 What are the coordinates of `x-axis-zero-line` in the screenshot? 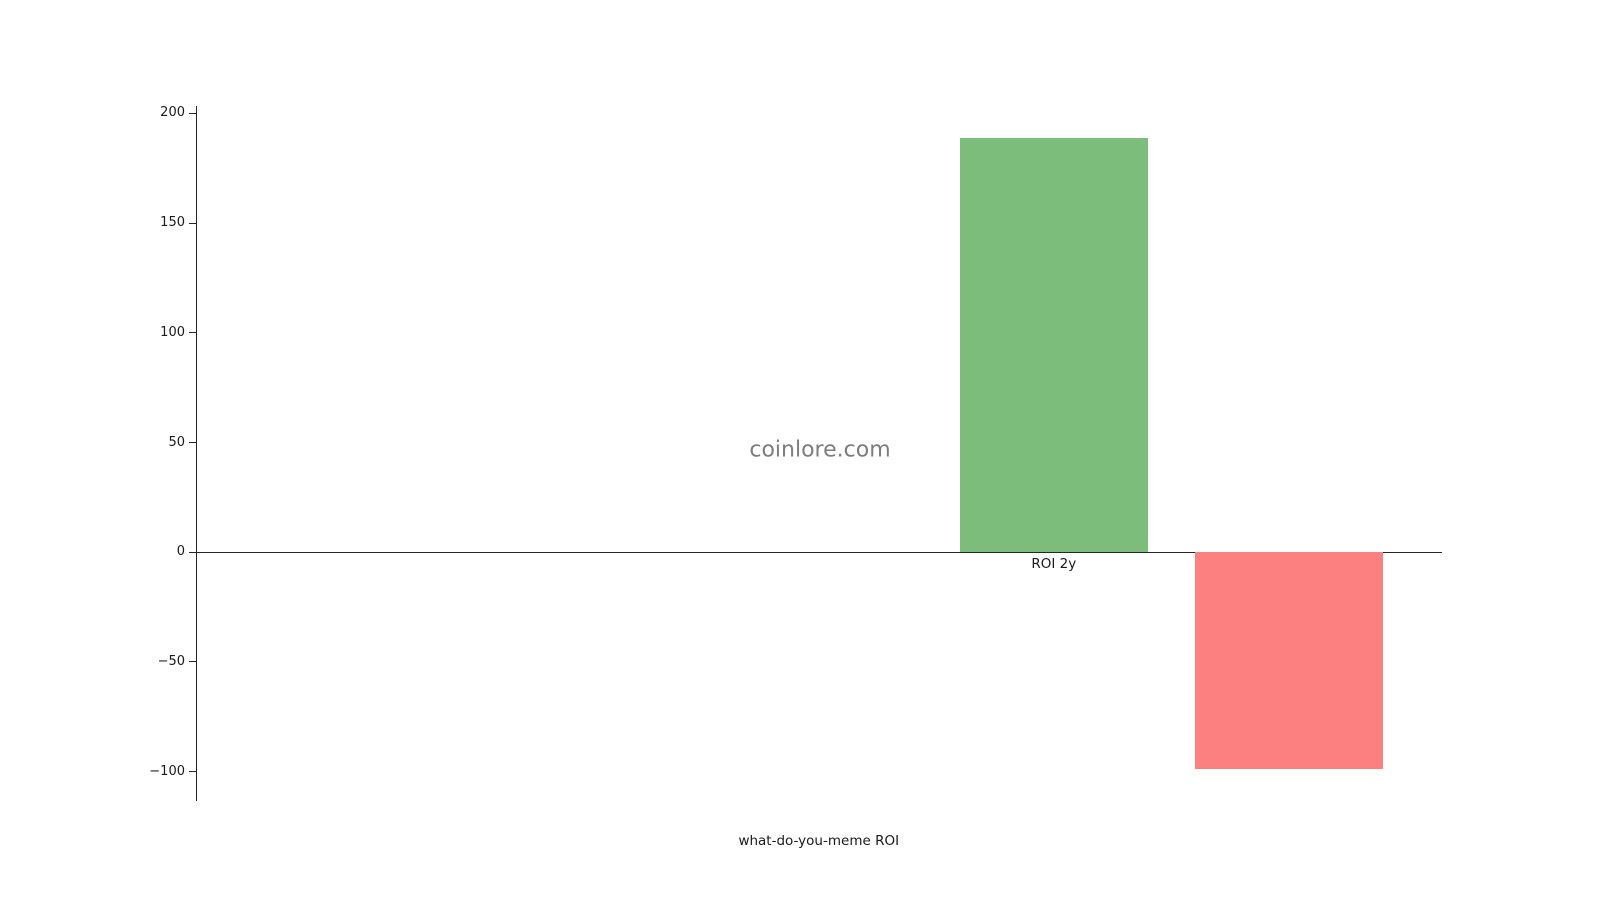 It's located at (819, 552).